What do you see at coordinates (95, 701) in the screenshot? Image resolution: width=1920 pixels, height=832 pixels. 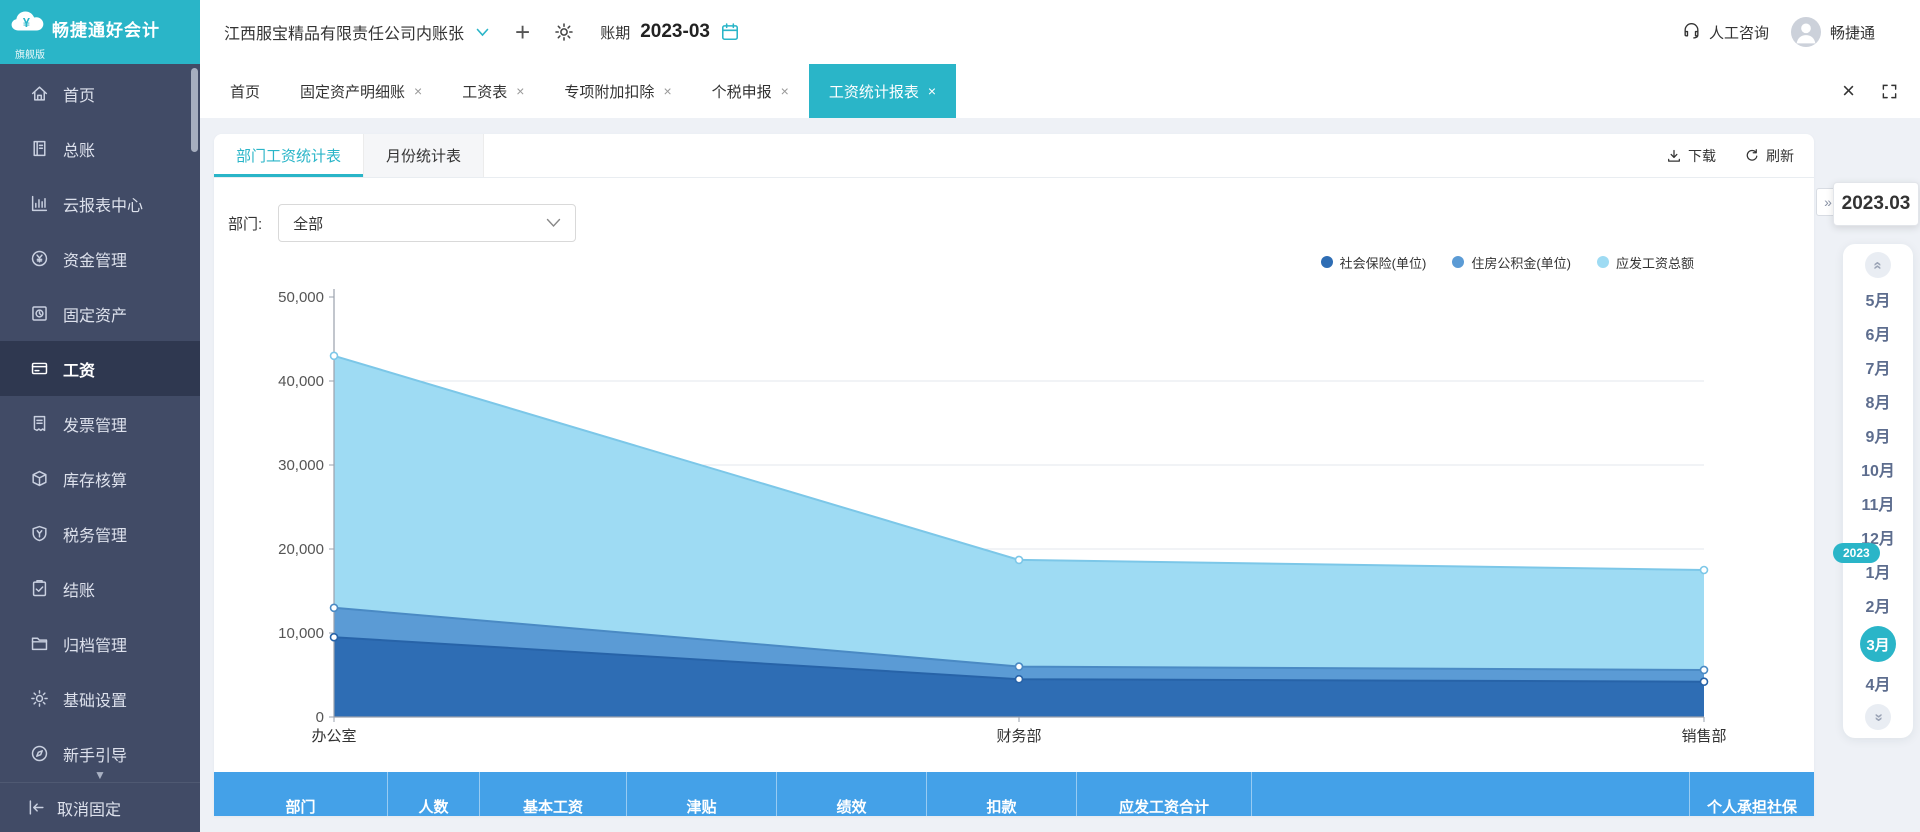 I see `sidebar-item-label: 基础设置` at bounding box center [95, 701].